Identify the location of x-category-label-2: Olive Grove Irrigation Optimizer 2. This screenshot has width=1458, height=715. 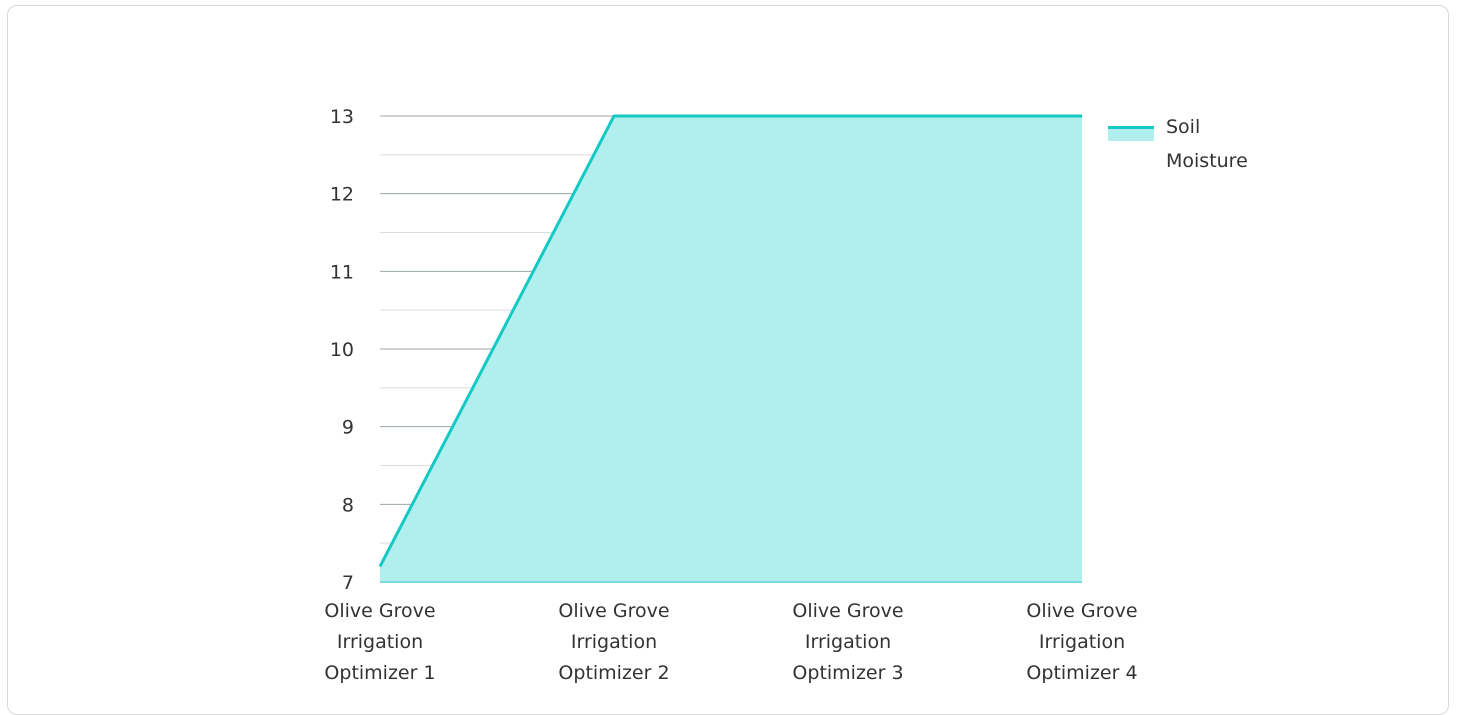
(613, 642).